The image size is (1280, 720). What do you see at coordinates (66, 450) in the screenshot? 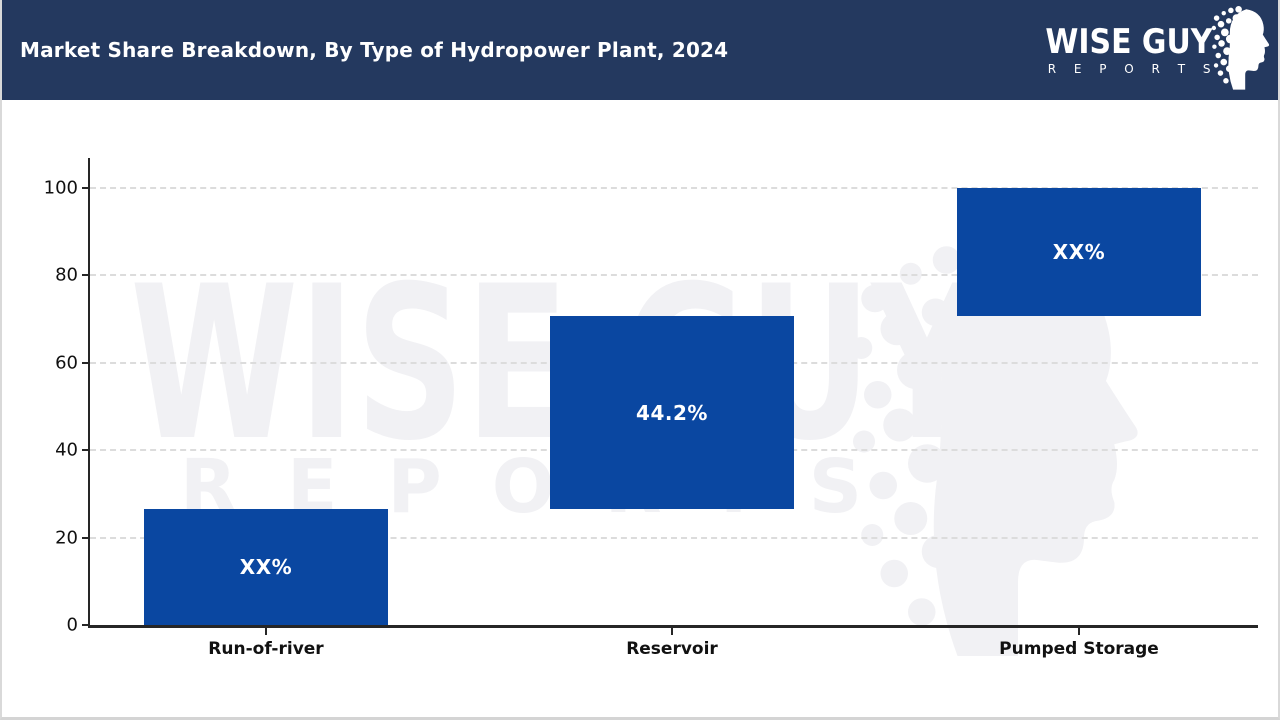
I see `y-tick-label-40: 40` at bounding box center [66, 450].